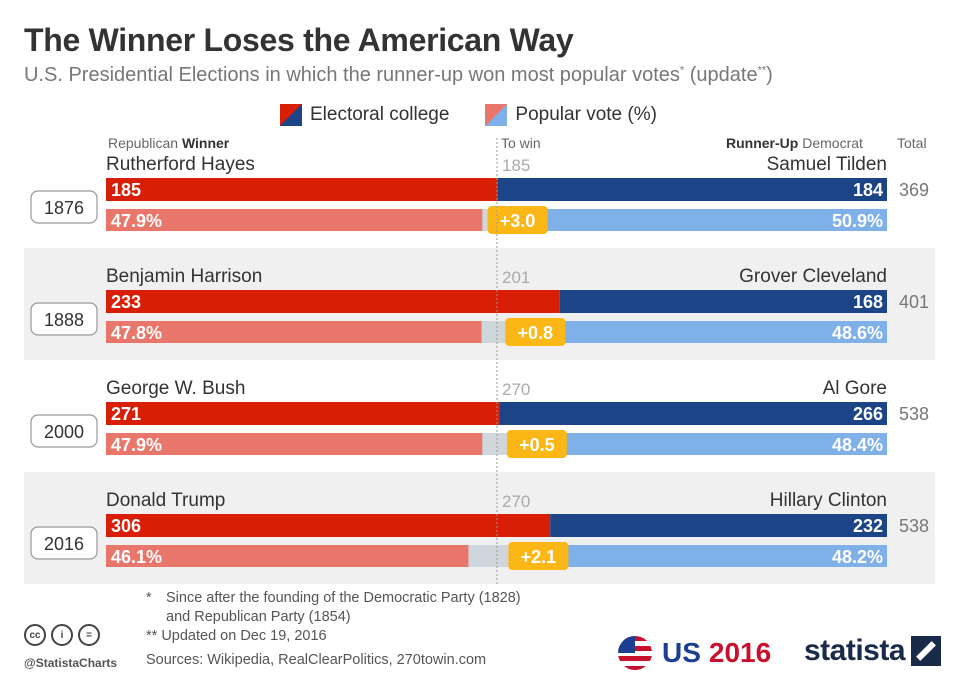  I want to click on footnote-1-line-2: and Republican Party (1854), so click(258, 617).